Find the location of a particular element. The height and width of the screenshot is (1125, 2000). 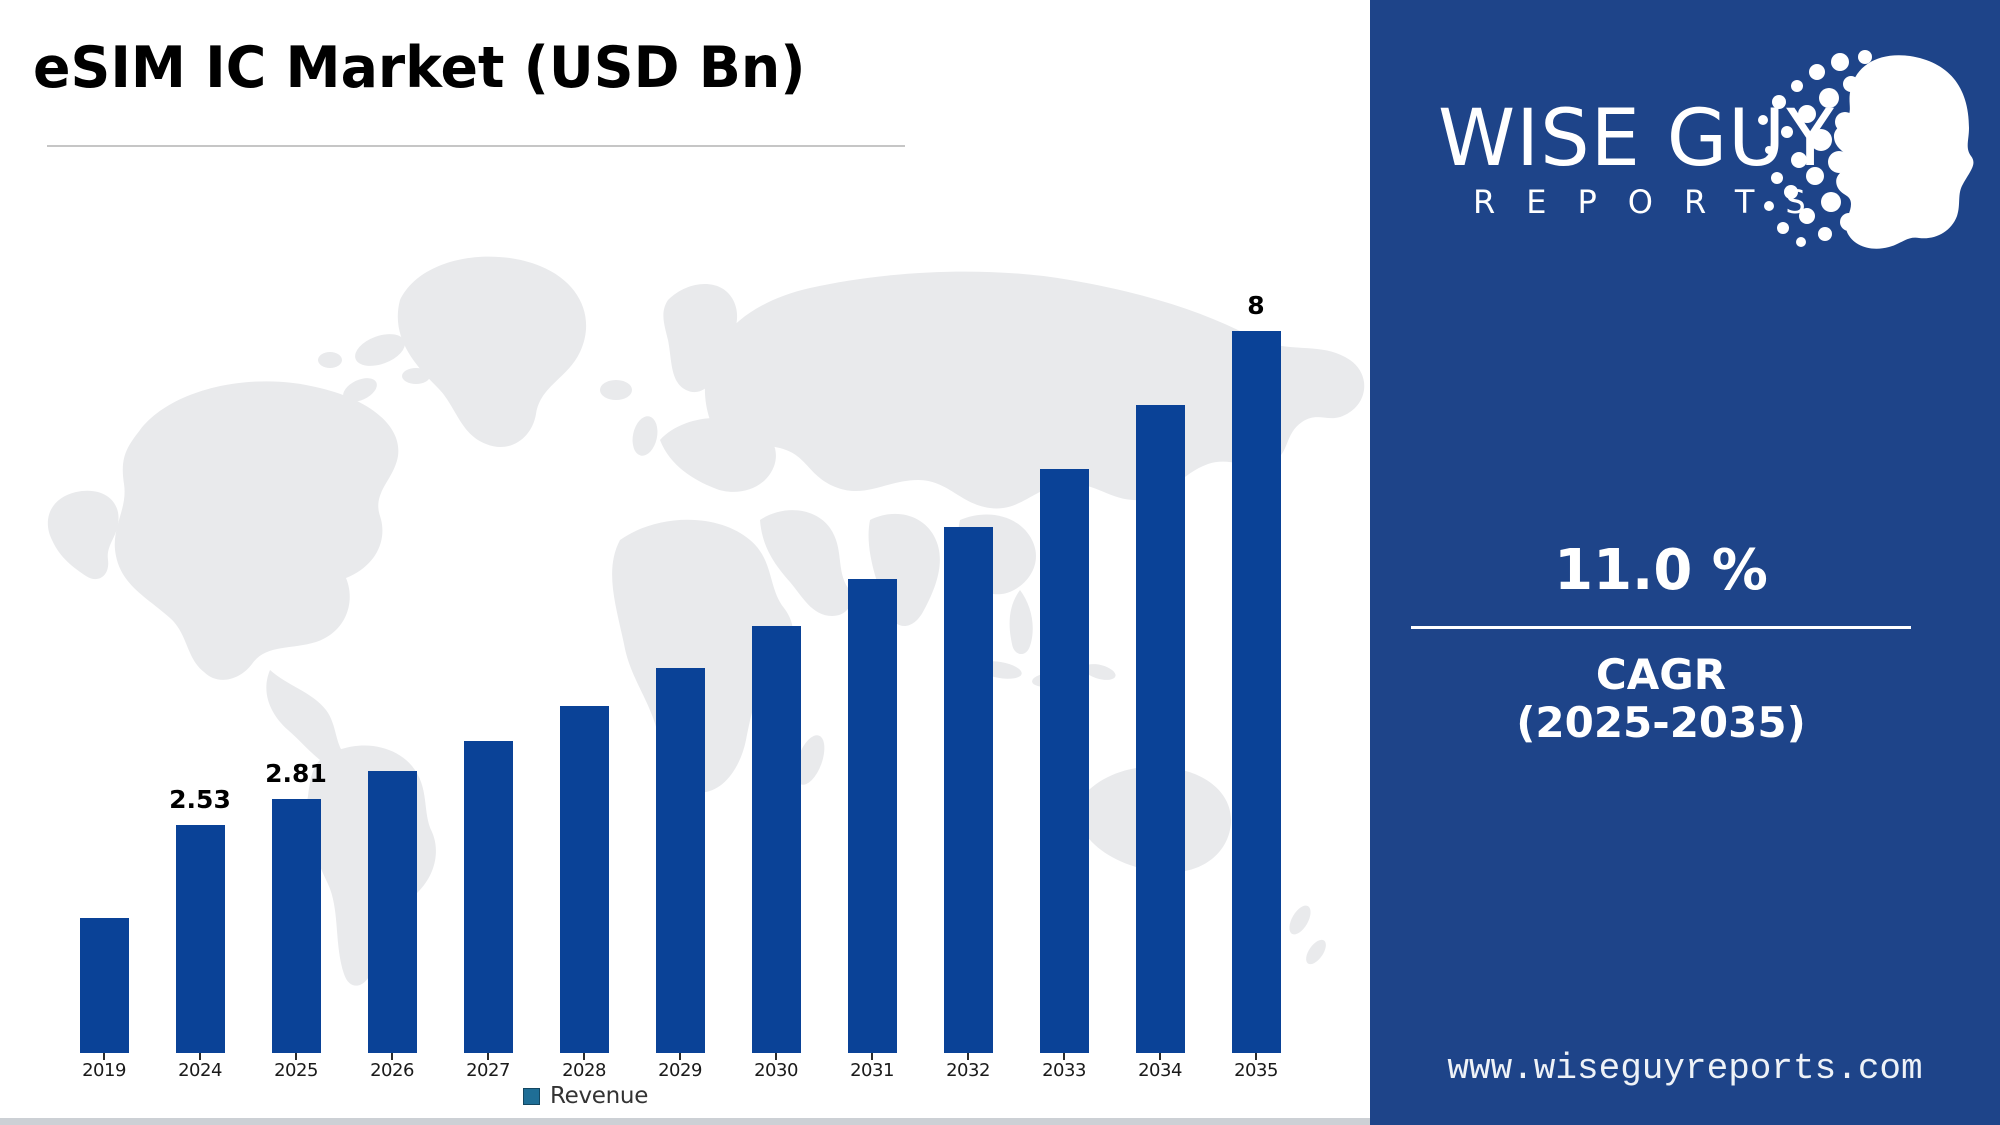

x-axis-tick-2025 is located at coordinates (296, 1056).